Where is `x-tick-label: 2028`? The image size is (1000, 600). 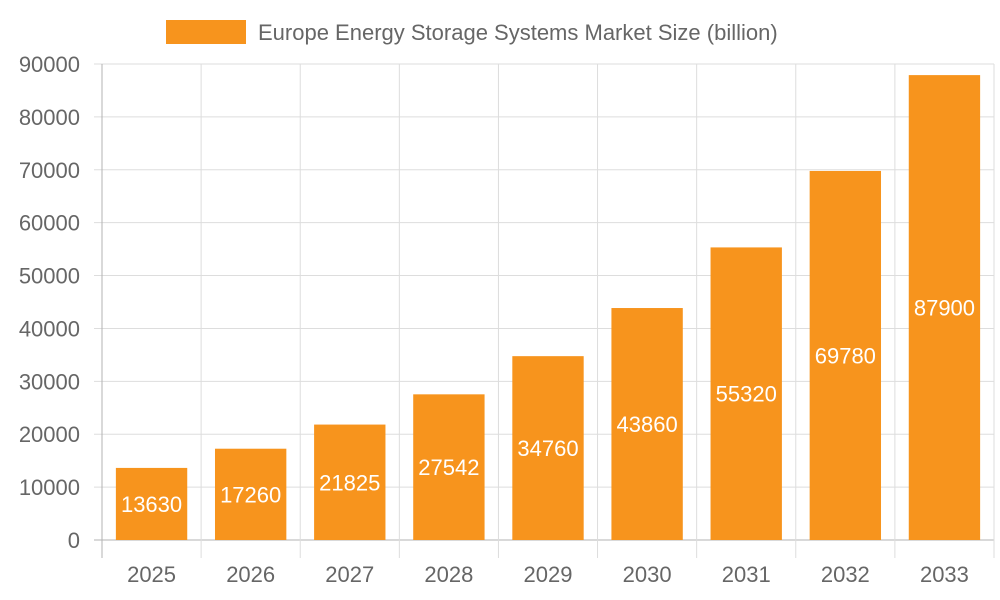 x-tick-label: 2028 is located at coordinates (448, 574).